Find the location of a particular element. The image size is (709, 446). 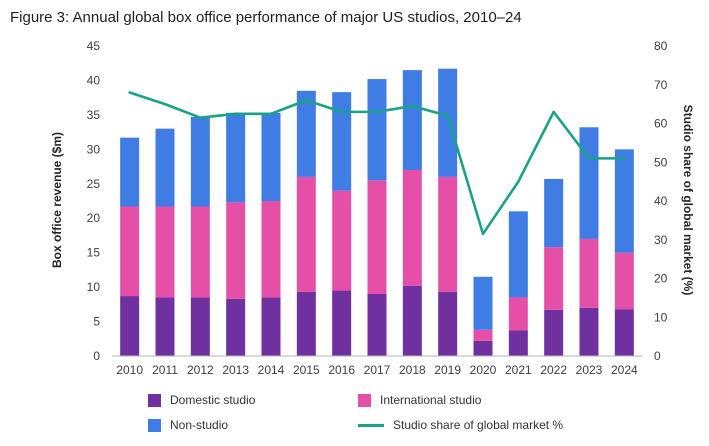

legend-label: International studio is located at coordinates (431, 400).